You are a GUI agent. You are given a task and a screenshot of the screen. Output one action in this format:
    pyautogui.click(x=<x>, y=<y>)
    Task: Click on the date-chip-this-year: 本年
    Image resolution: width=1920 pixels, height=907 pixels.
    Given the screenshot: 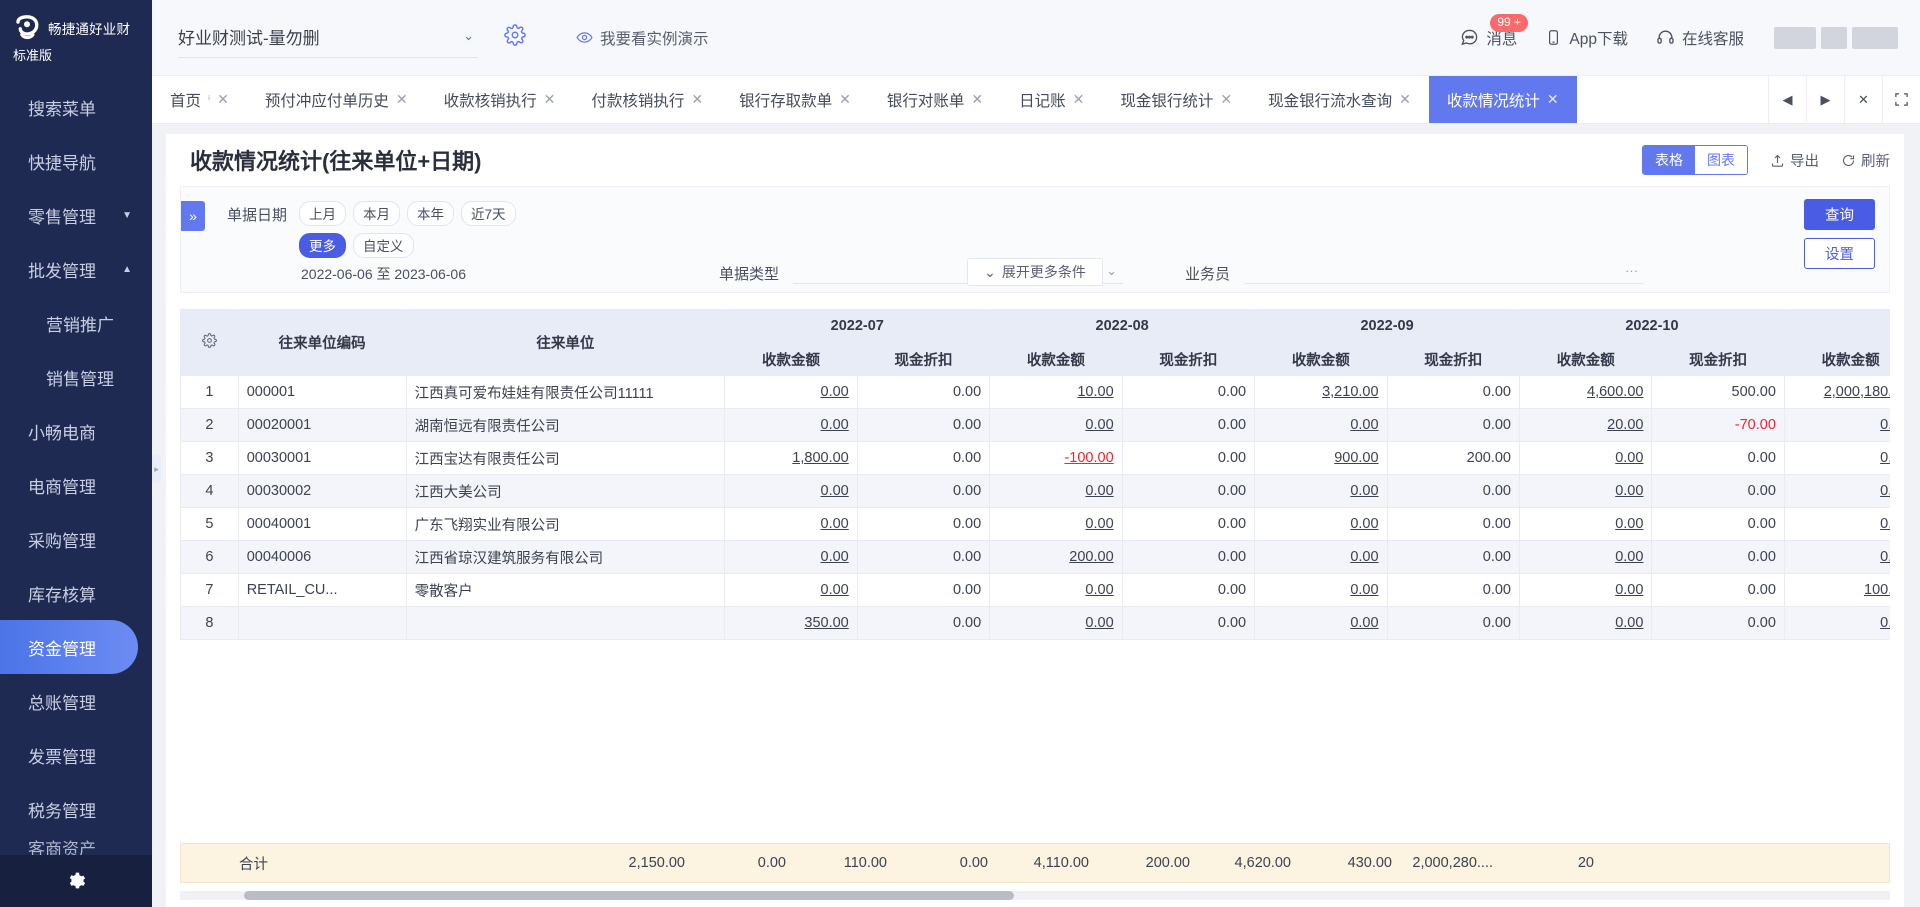 What is the action you would take?
    pyautogui.click(x=431, y=213)
    